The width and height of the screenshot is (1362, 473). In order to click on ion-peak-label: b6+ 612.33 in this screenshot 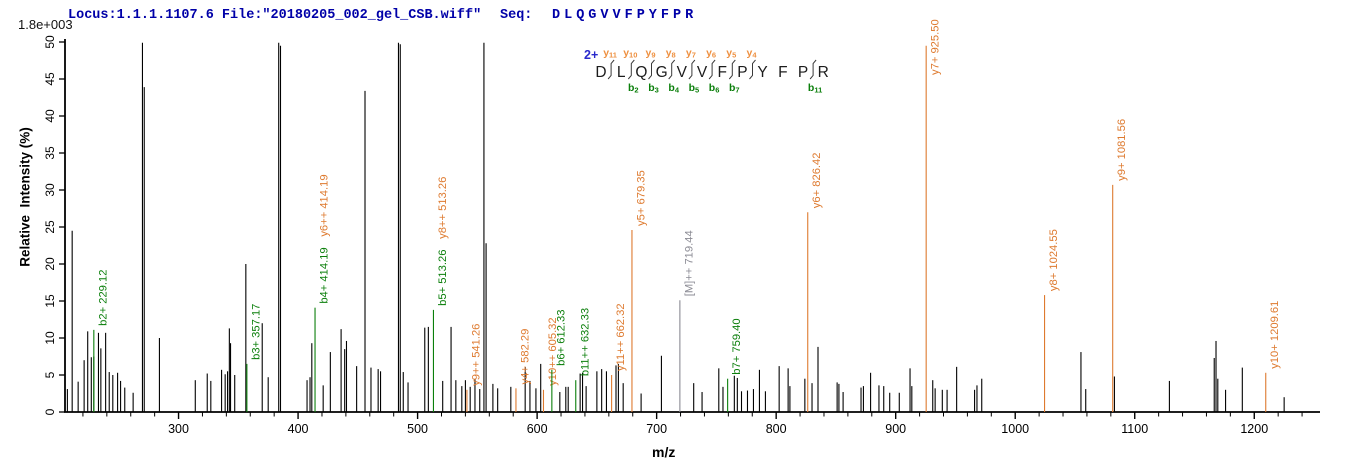, I will do `click(561, 338)`.